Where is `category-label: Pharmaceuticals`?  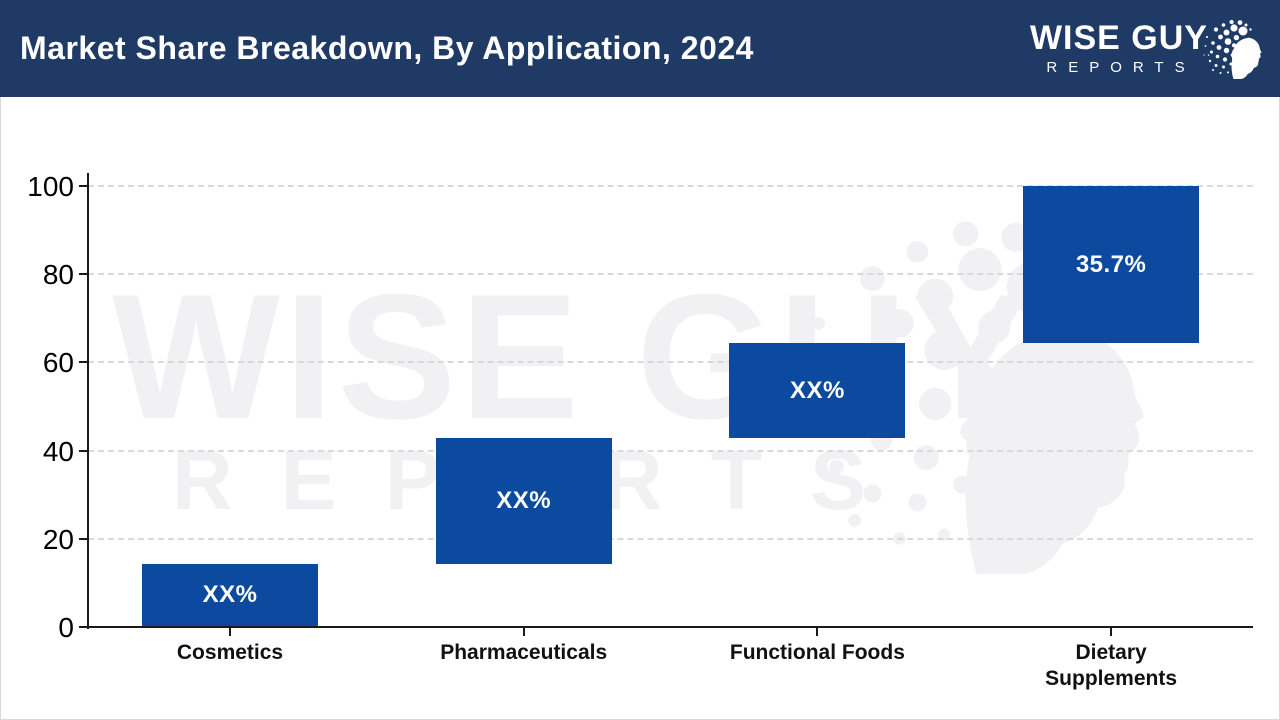
category-label: Pharmaceuticals is located at coordinates (524, 652).